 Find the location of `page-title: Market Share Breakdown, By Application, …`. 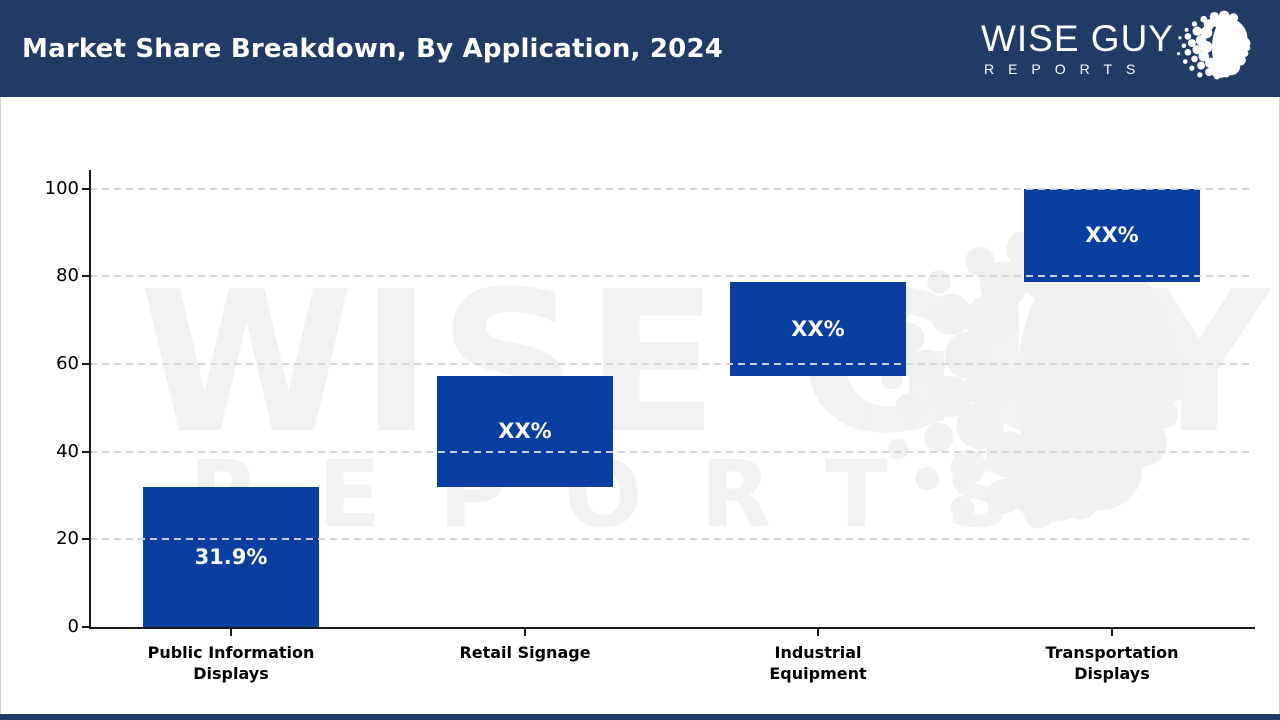

page-title: Market Share Breakdown, By Application, … is located at coordinates (373, 48).